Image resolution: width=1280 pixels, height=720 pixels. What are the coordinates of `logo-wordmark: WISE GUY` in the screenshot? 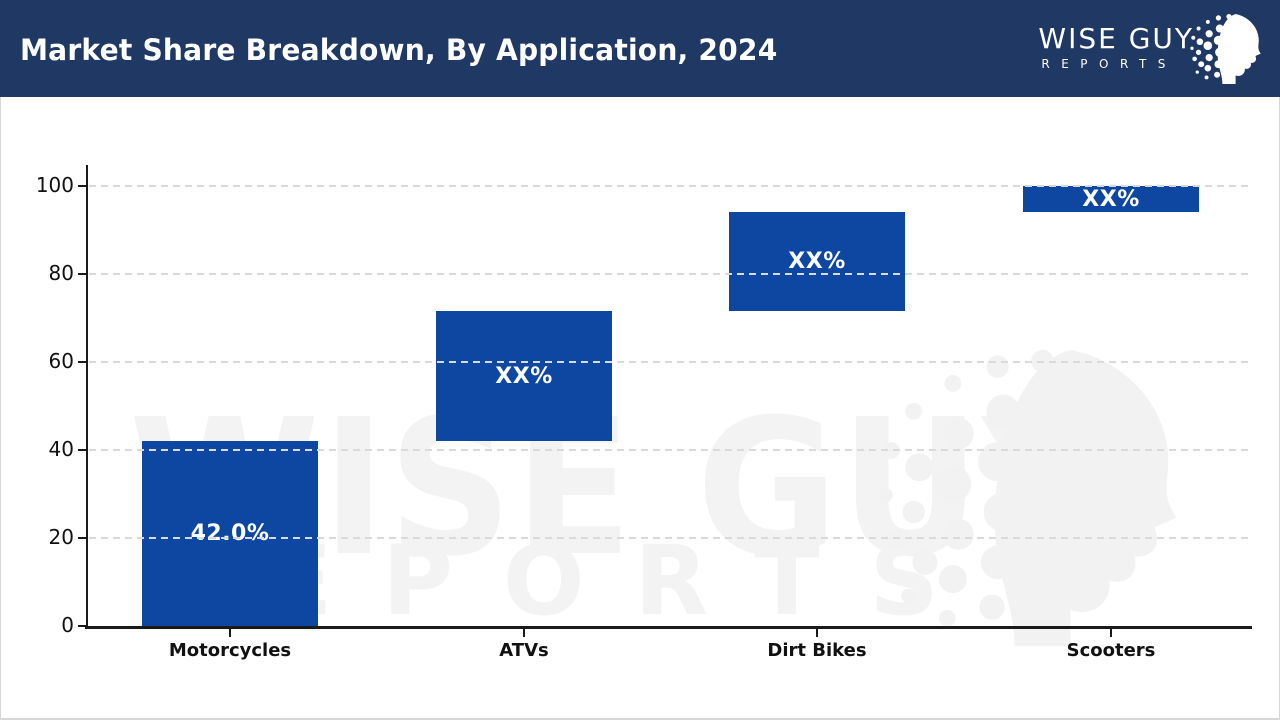 It's located at (1116, 38).